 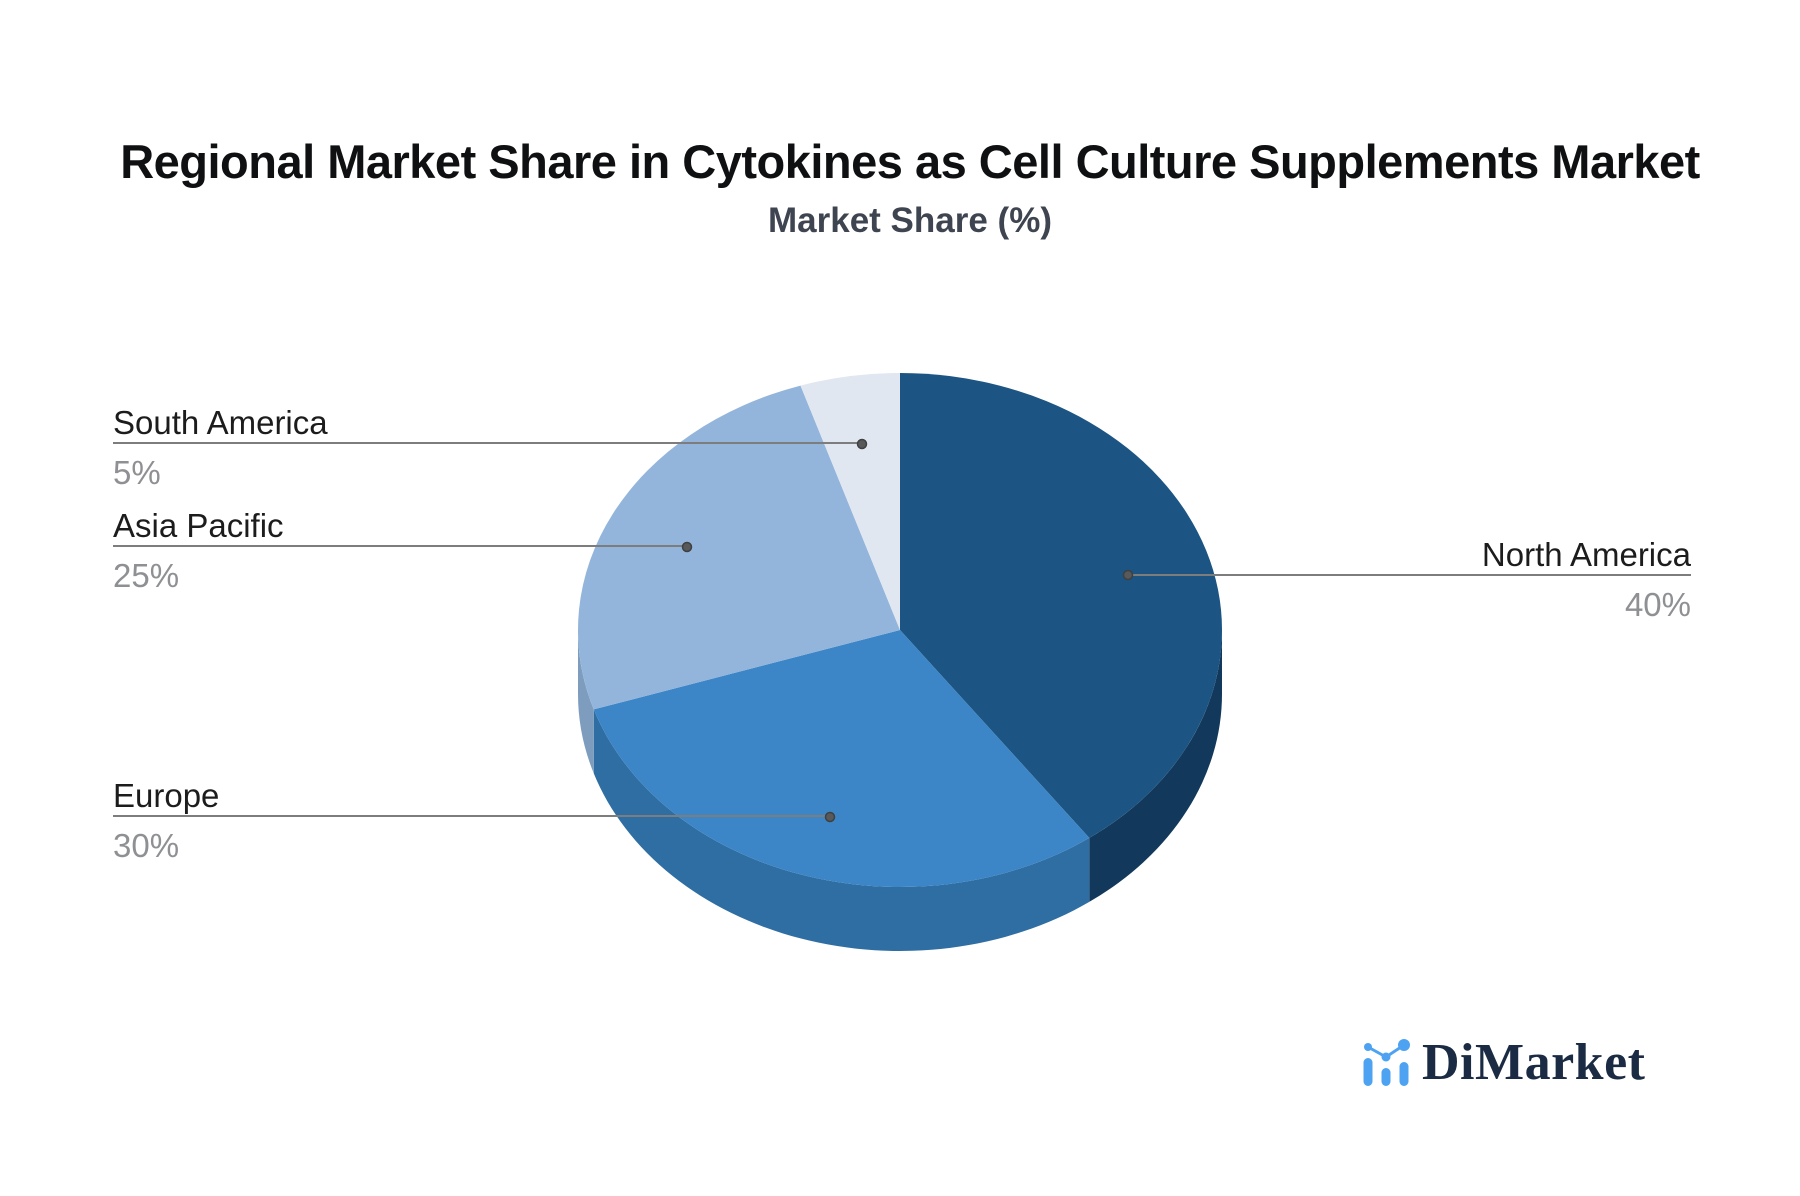 I want to click on leader-dot-asia-pacific, so click(x=687, y=547).